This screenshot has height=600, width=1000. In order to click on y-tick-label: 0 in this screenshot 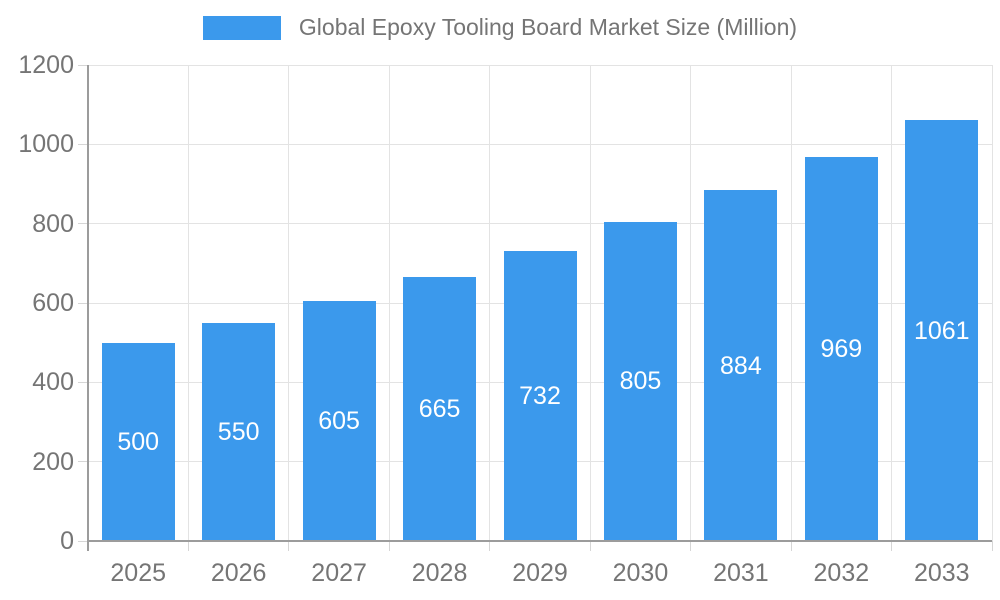, I will do `click(67, 541)`.